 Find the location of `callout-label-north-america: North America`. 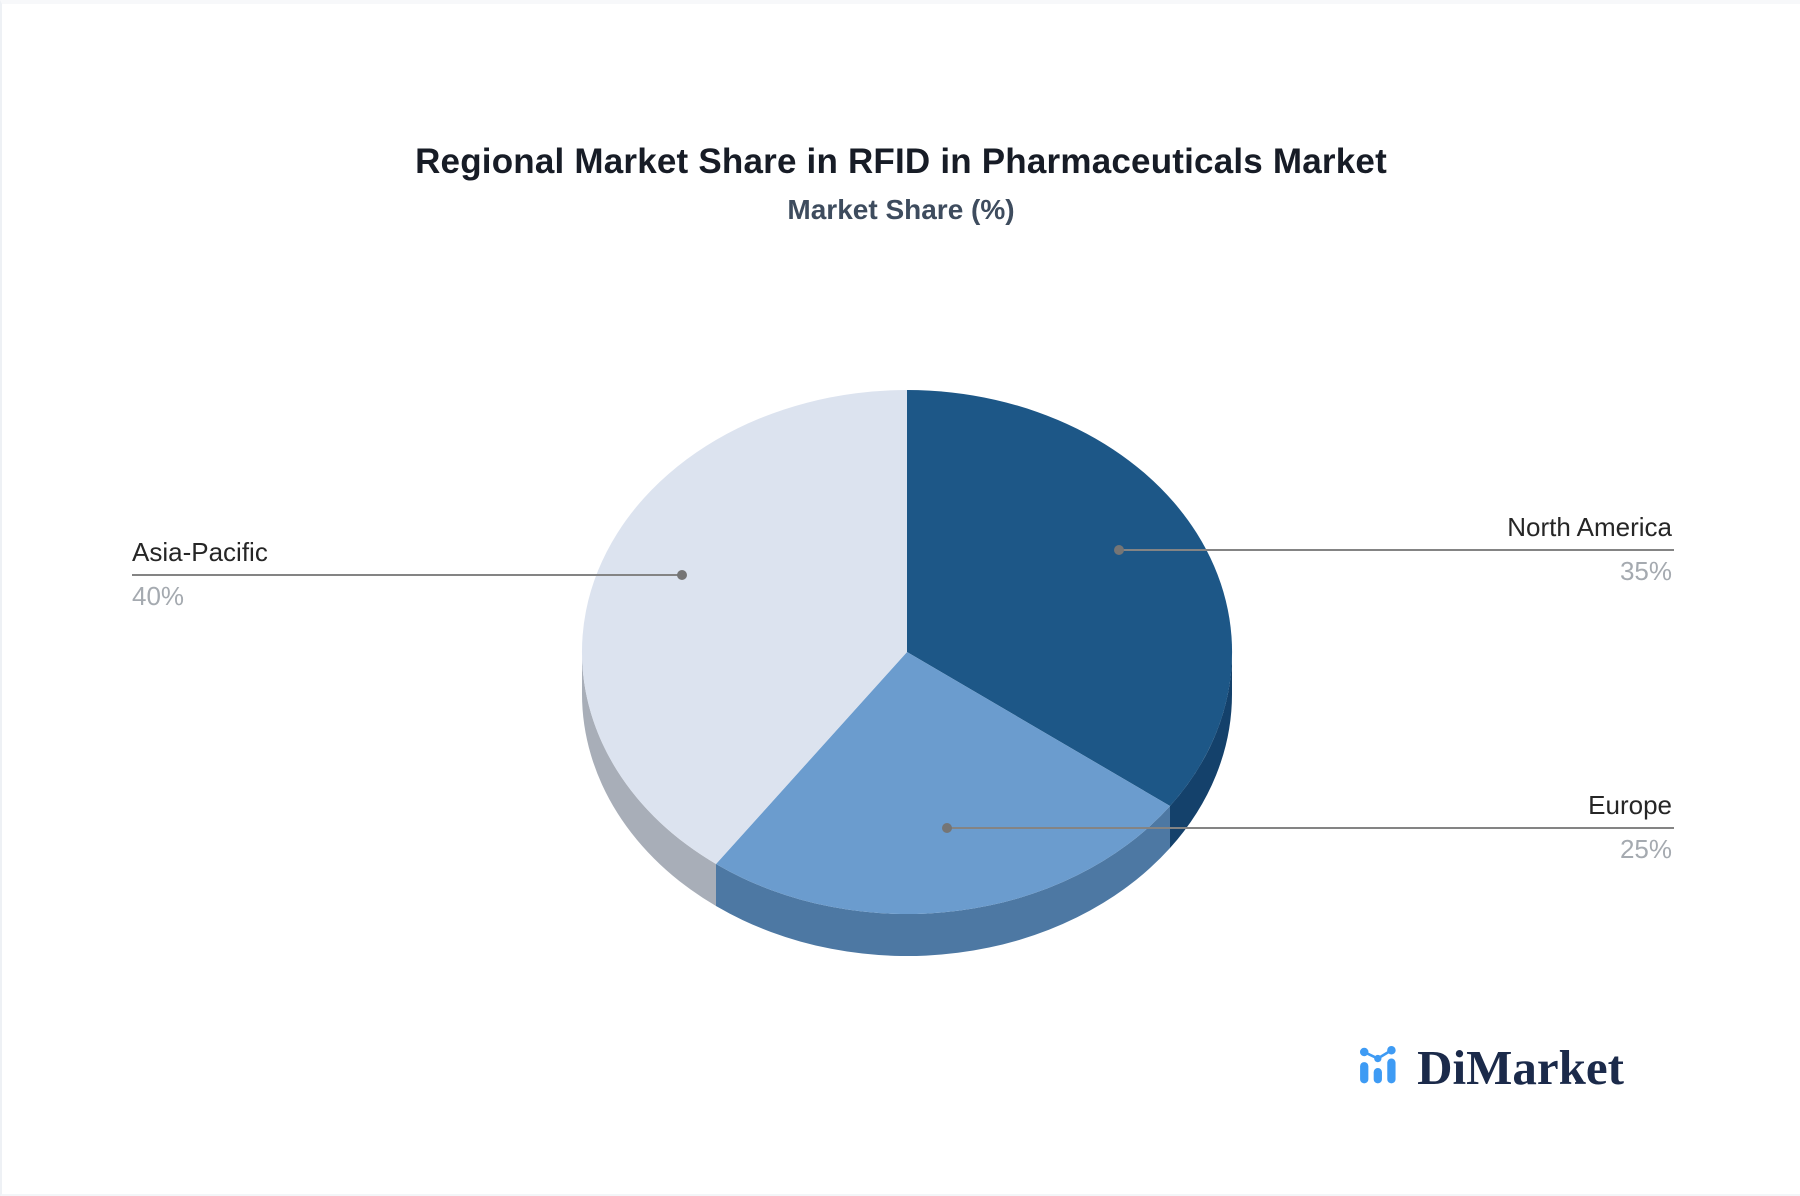

callout-label-north-america: North America is located at coordinates (1589, 527).